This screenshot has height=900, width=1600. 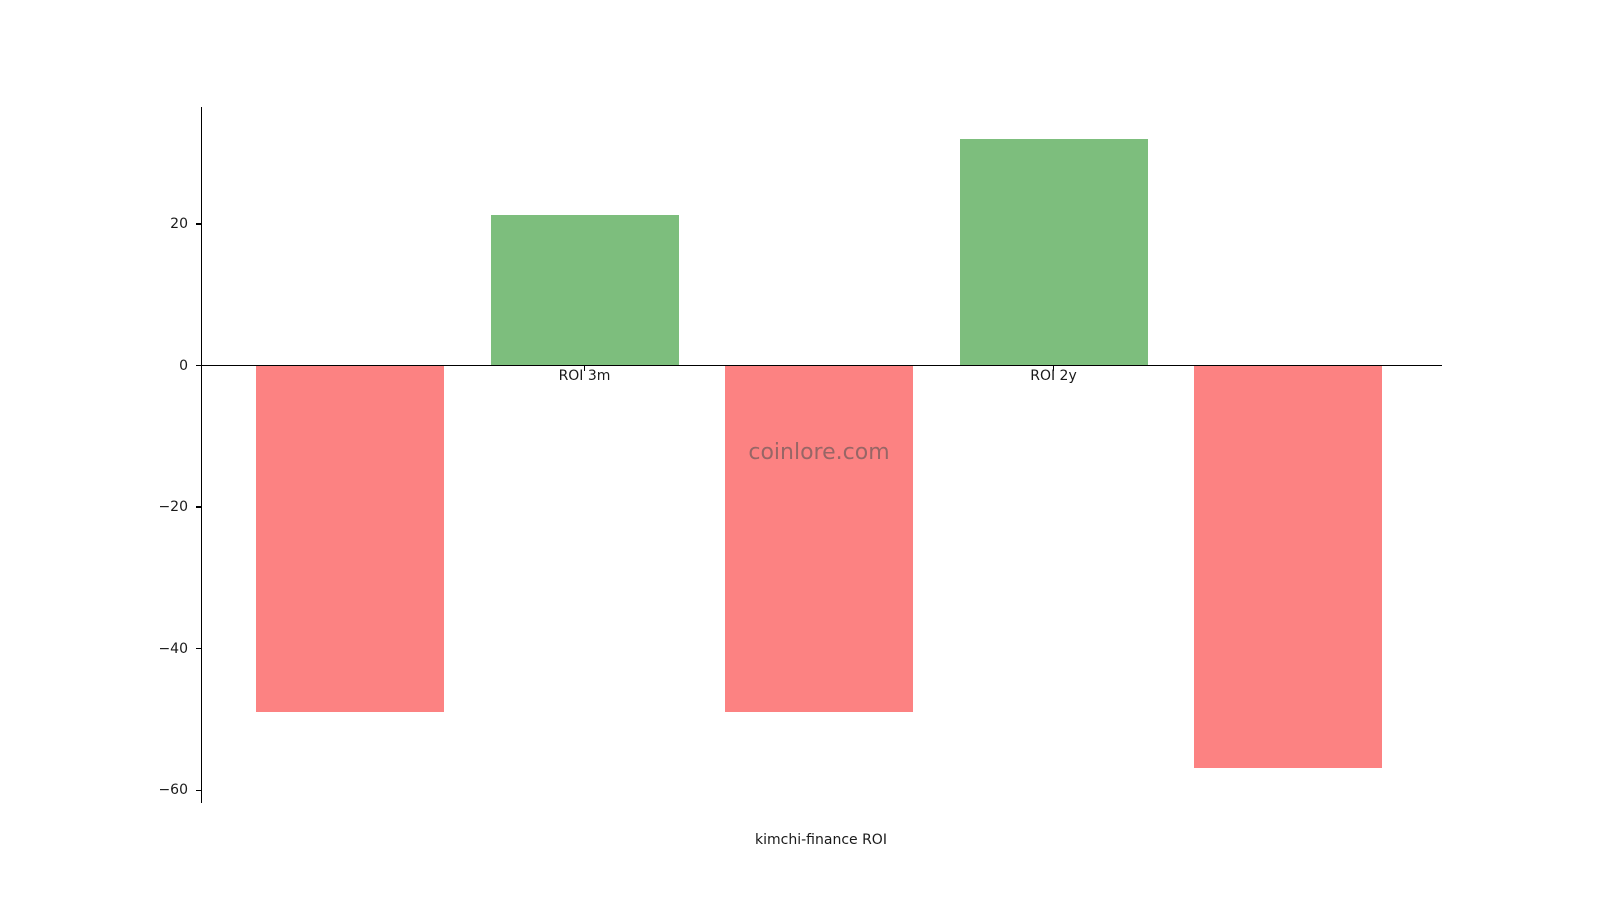 What do you see at coordinates (821, 840) in the screenshot?
I see `x-axis-title: kimchi-finance ROI` at bounding box center [821, 840].